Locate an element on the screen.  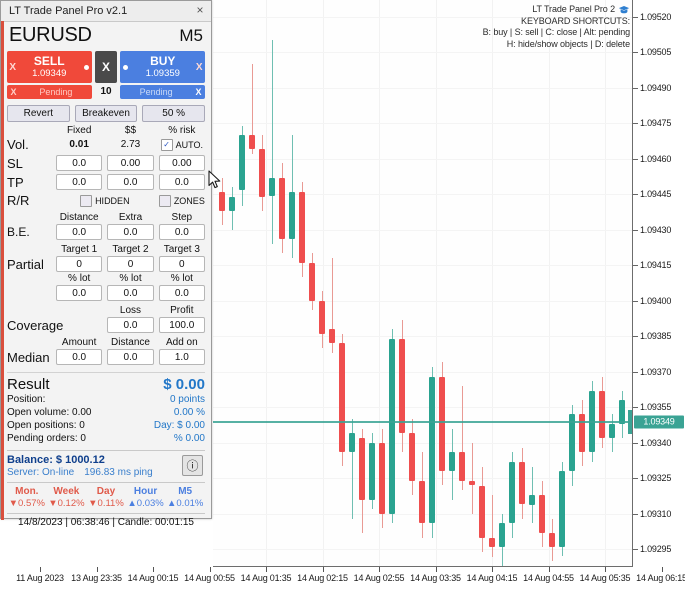
price-tick-label: 1.09295 is located at coordinates (656, 549).